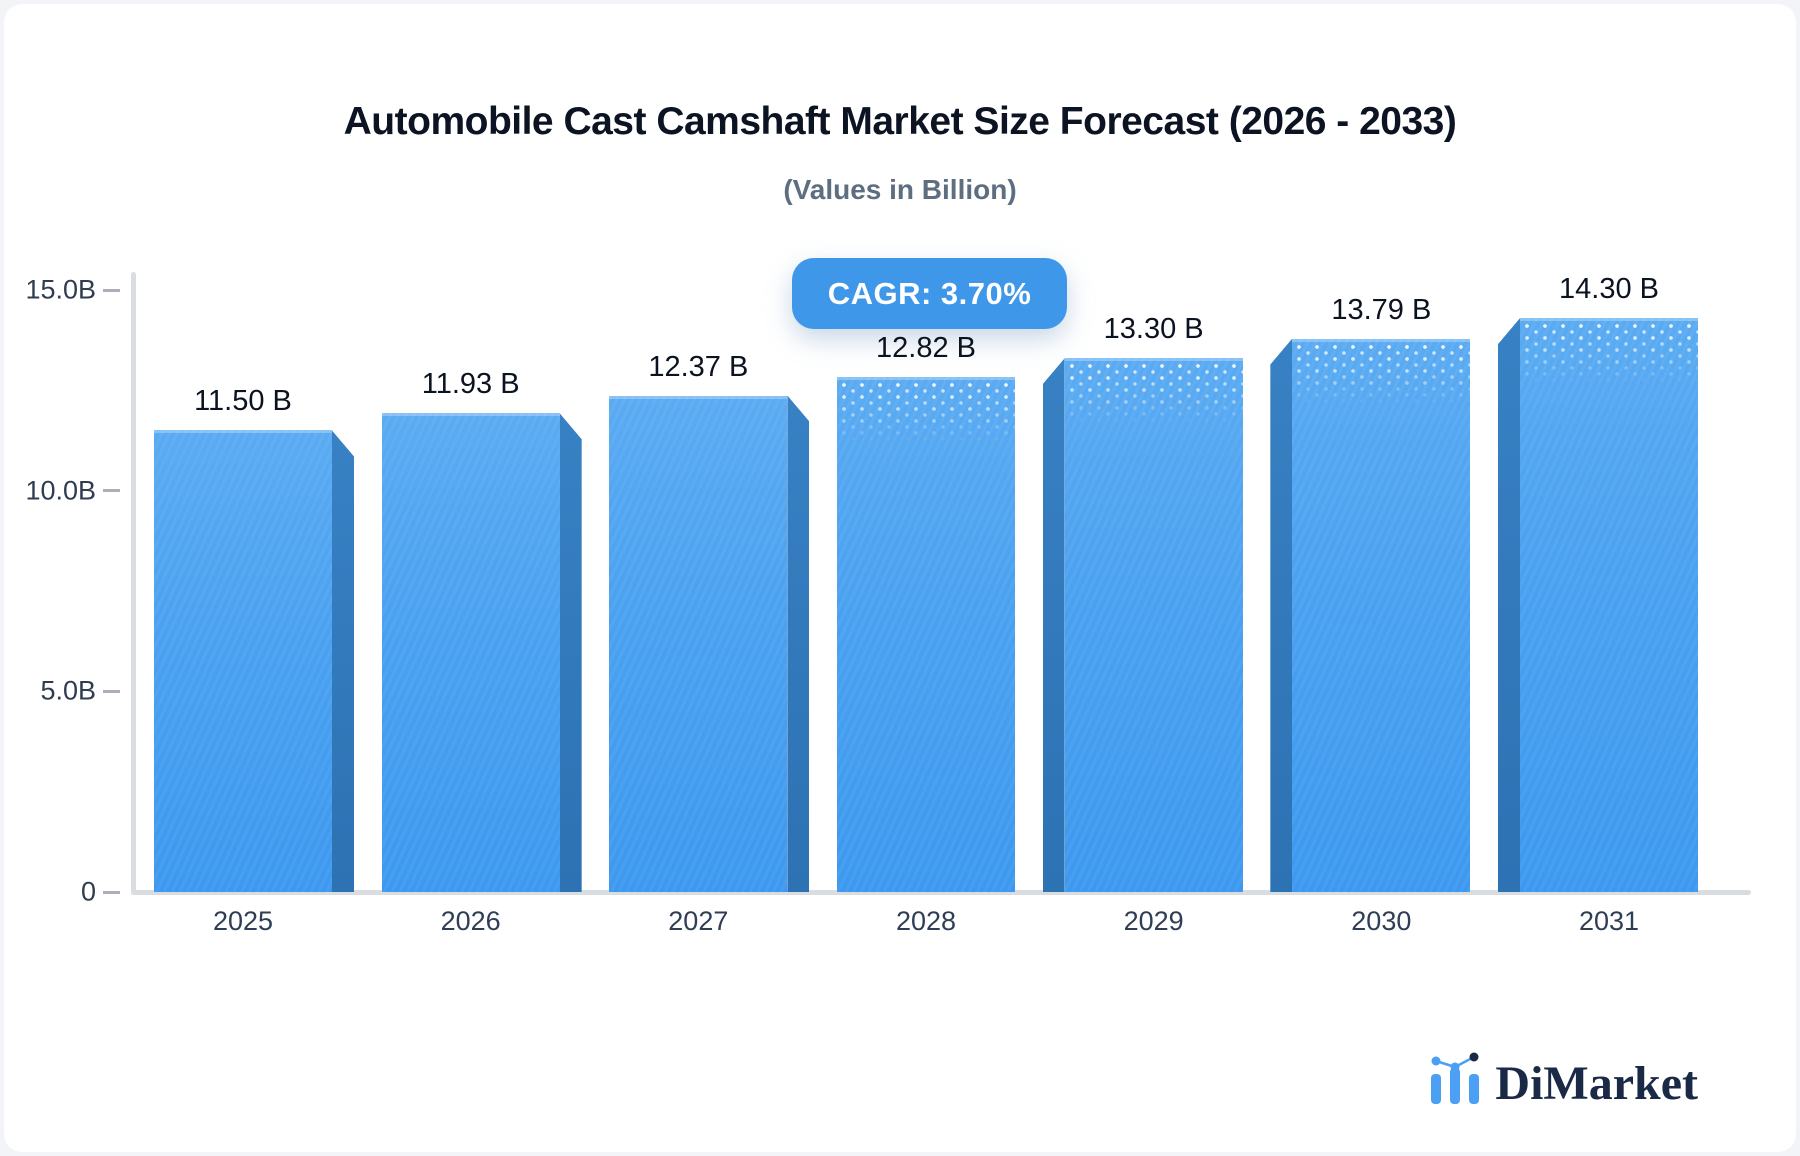  Describe the element at coordinates (798, 643) in the screenshot. I see `bar-2027-side-face` at that location.